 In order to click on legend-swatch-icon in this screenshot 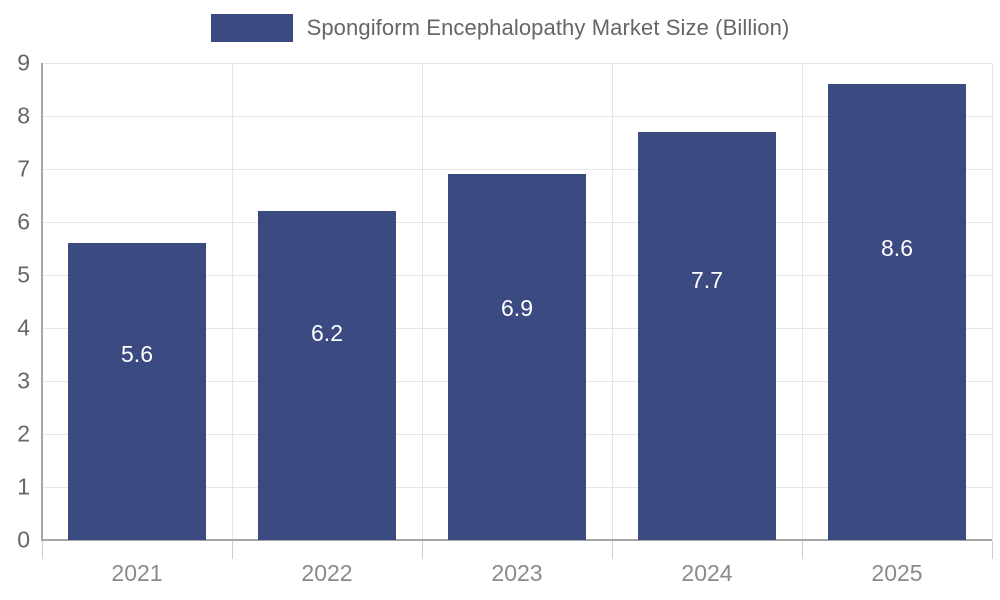, I will do `click(251, 28)`.